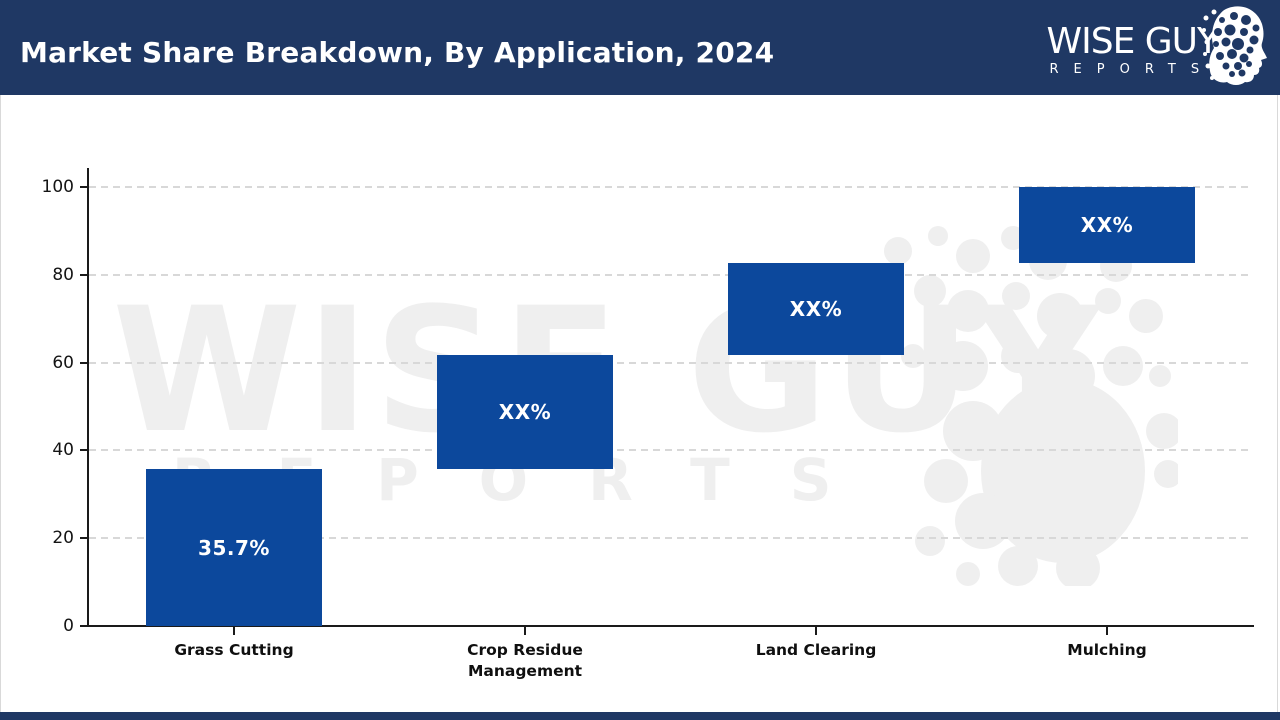 This screenshot has width=1280, height=720. I want to click on y-tick-label-0: 0, so click(68, 626).